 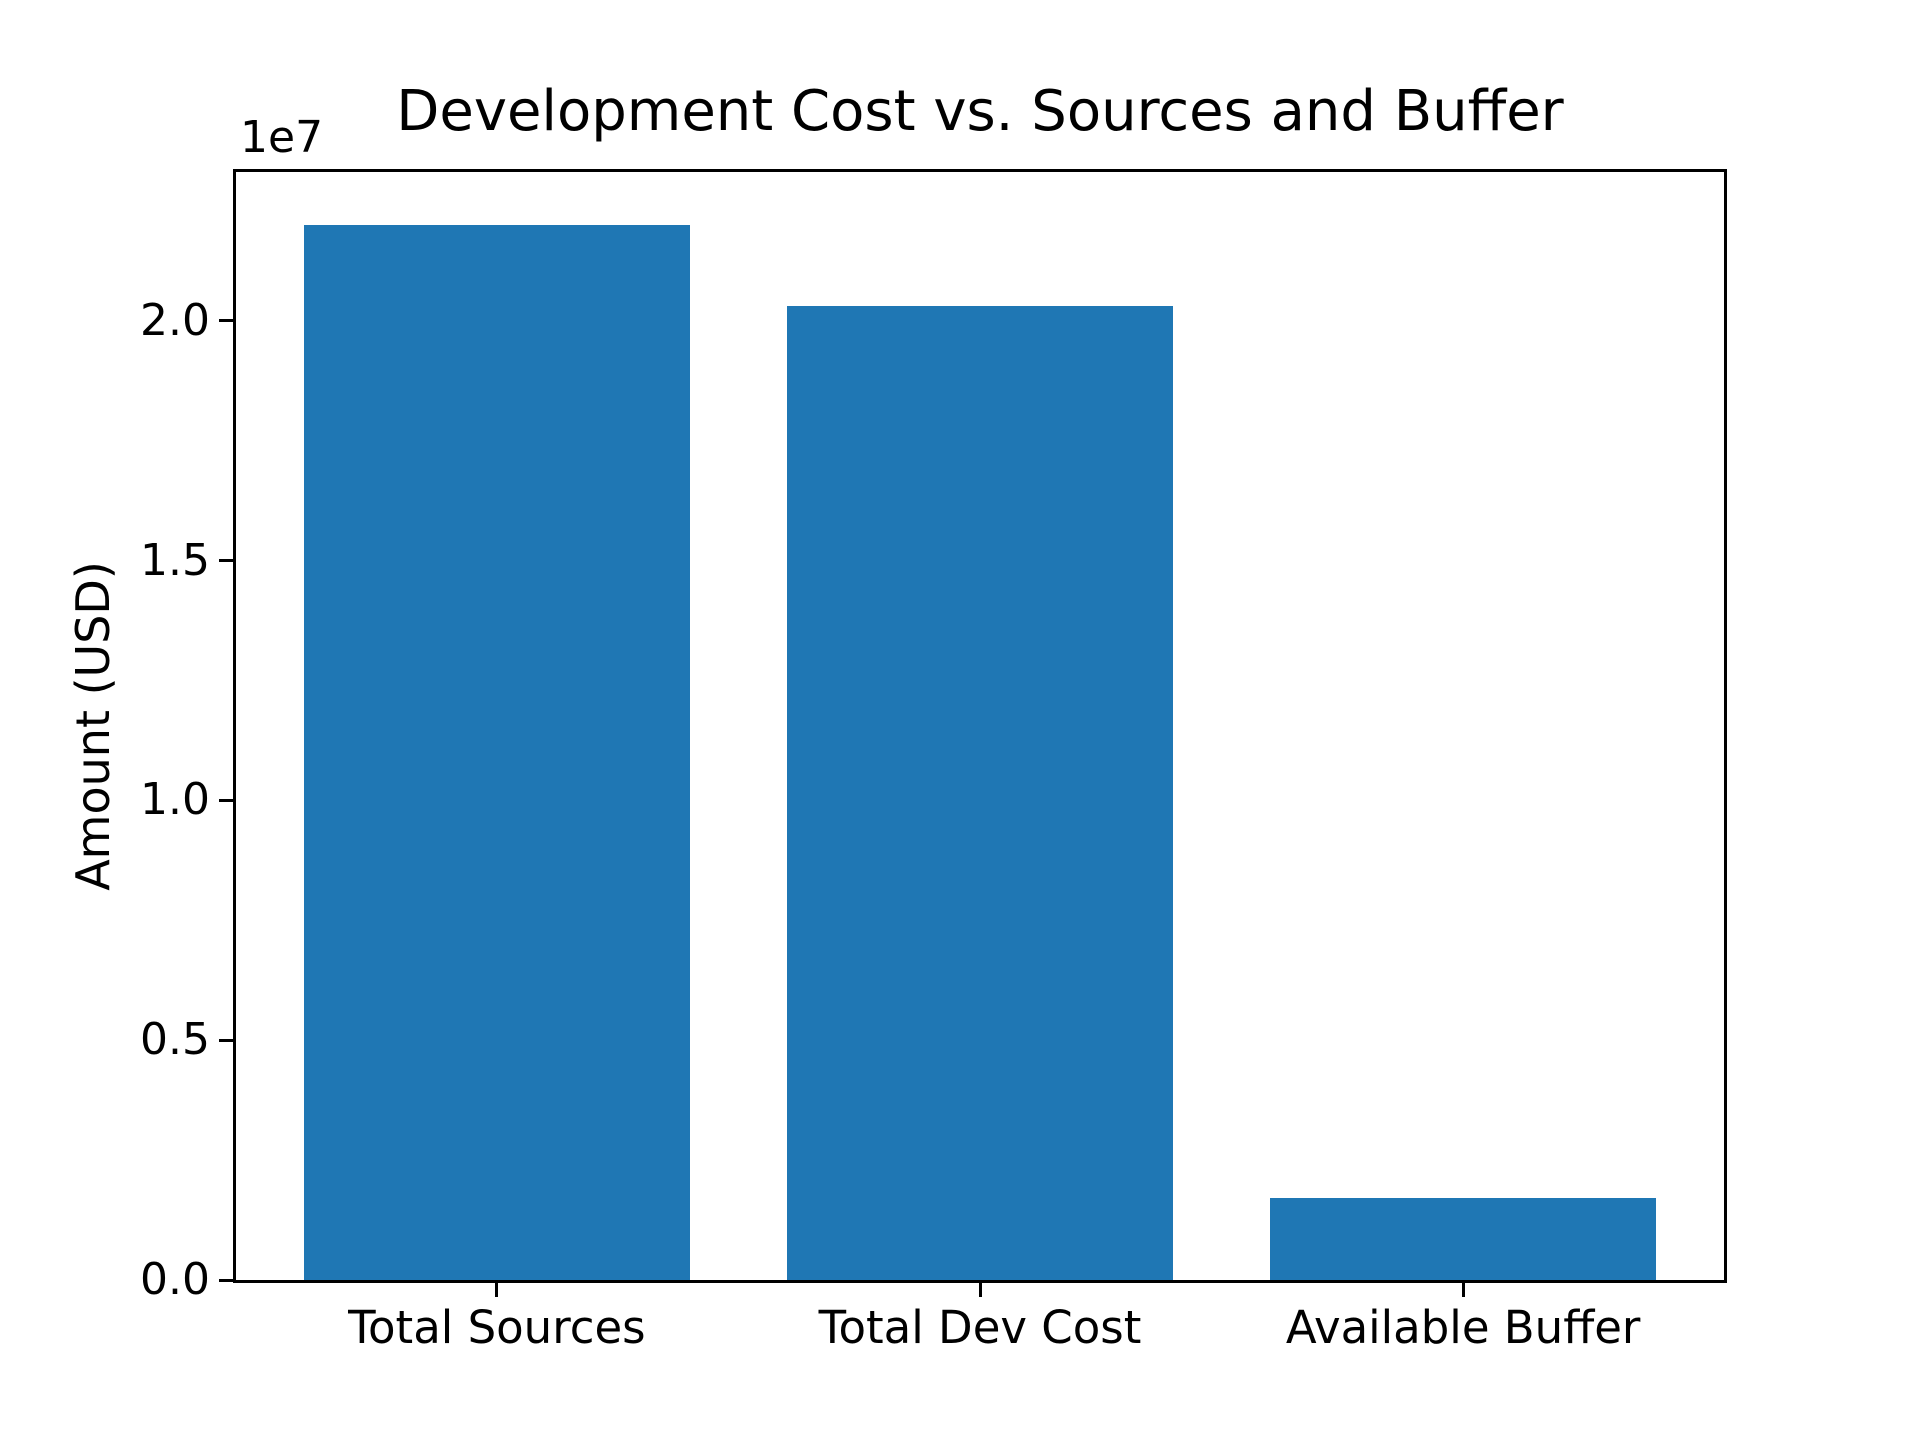 What do you see at coordinates (175, 320) in the screenshot?
I see `y-tick-label: 2.0` at bounding box center [175, 320].